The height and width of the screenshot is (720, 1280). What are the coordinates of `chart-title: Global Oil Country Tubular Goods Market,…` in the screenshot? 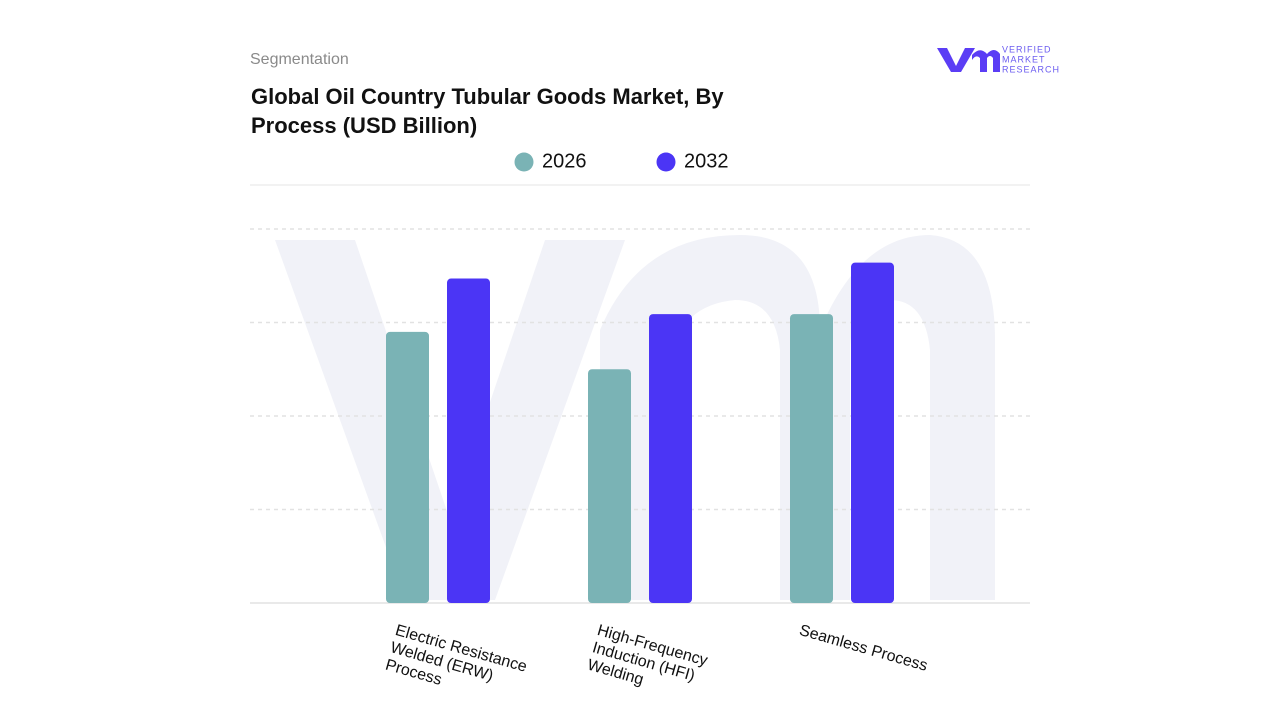 It's located at (487, 111).